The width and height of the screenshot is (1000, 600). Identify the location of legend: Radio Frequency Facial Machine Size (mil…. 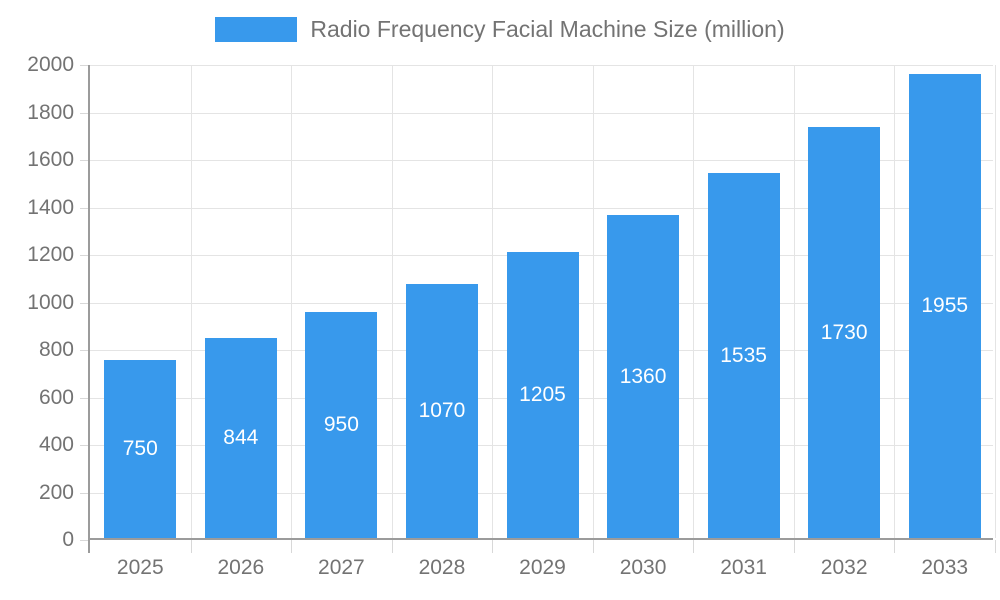
(500, 29).